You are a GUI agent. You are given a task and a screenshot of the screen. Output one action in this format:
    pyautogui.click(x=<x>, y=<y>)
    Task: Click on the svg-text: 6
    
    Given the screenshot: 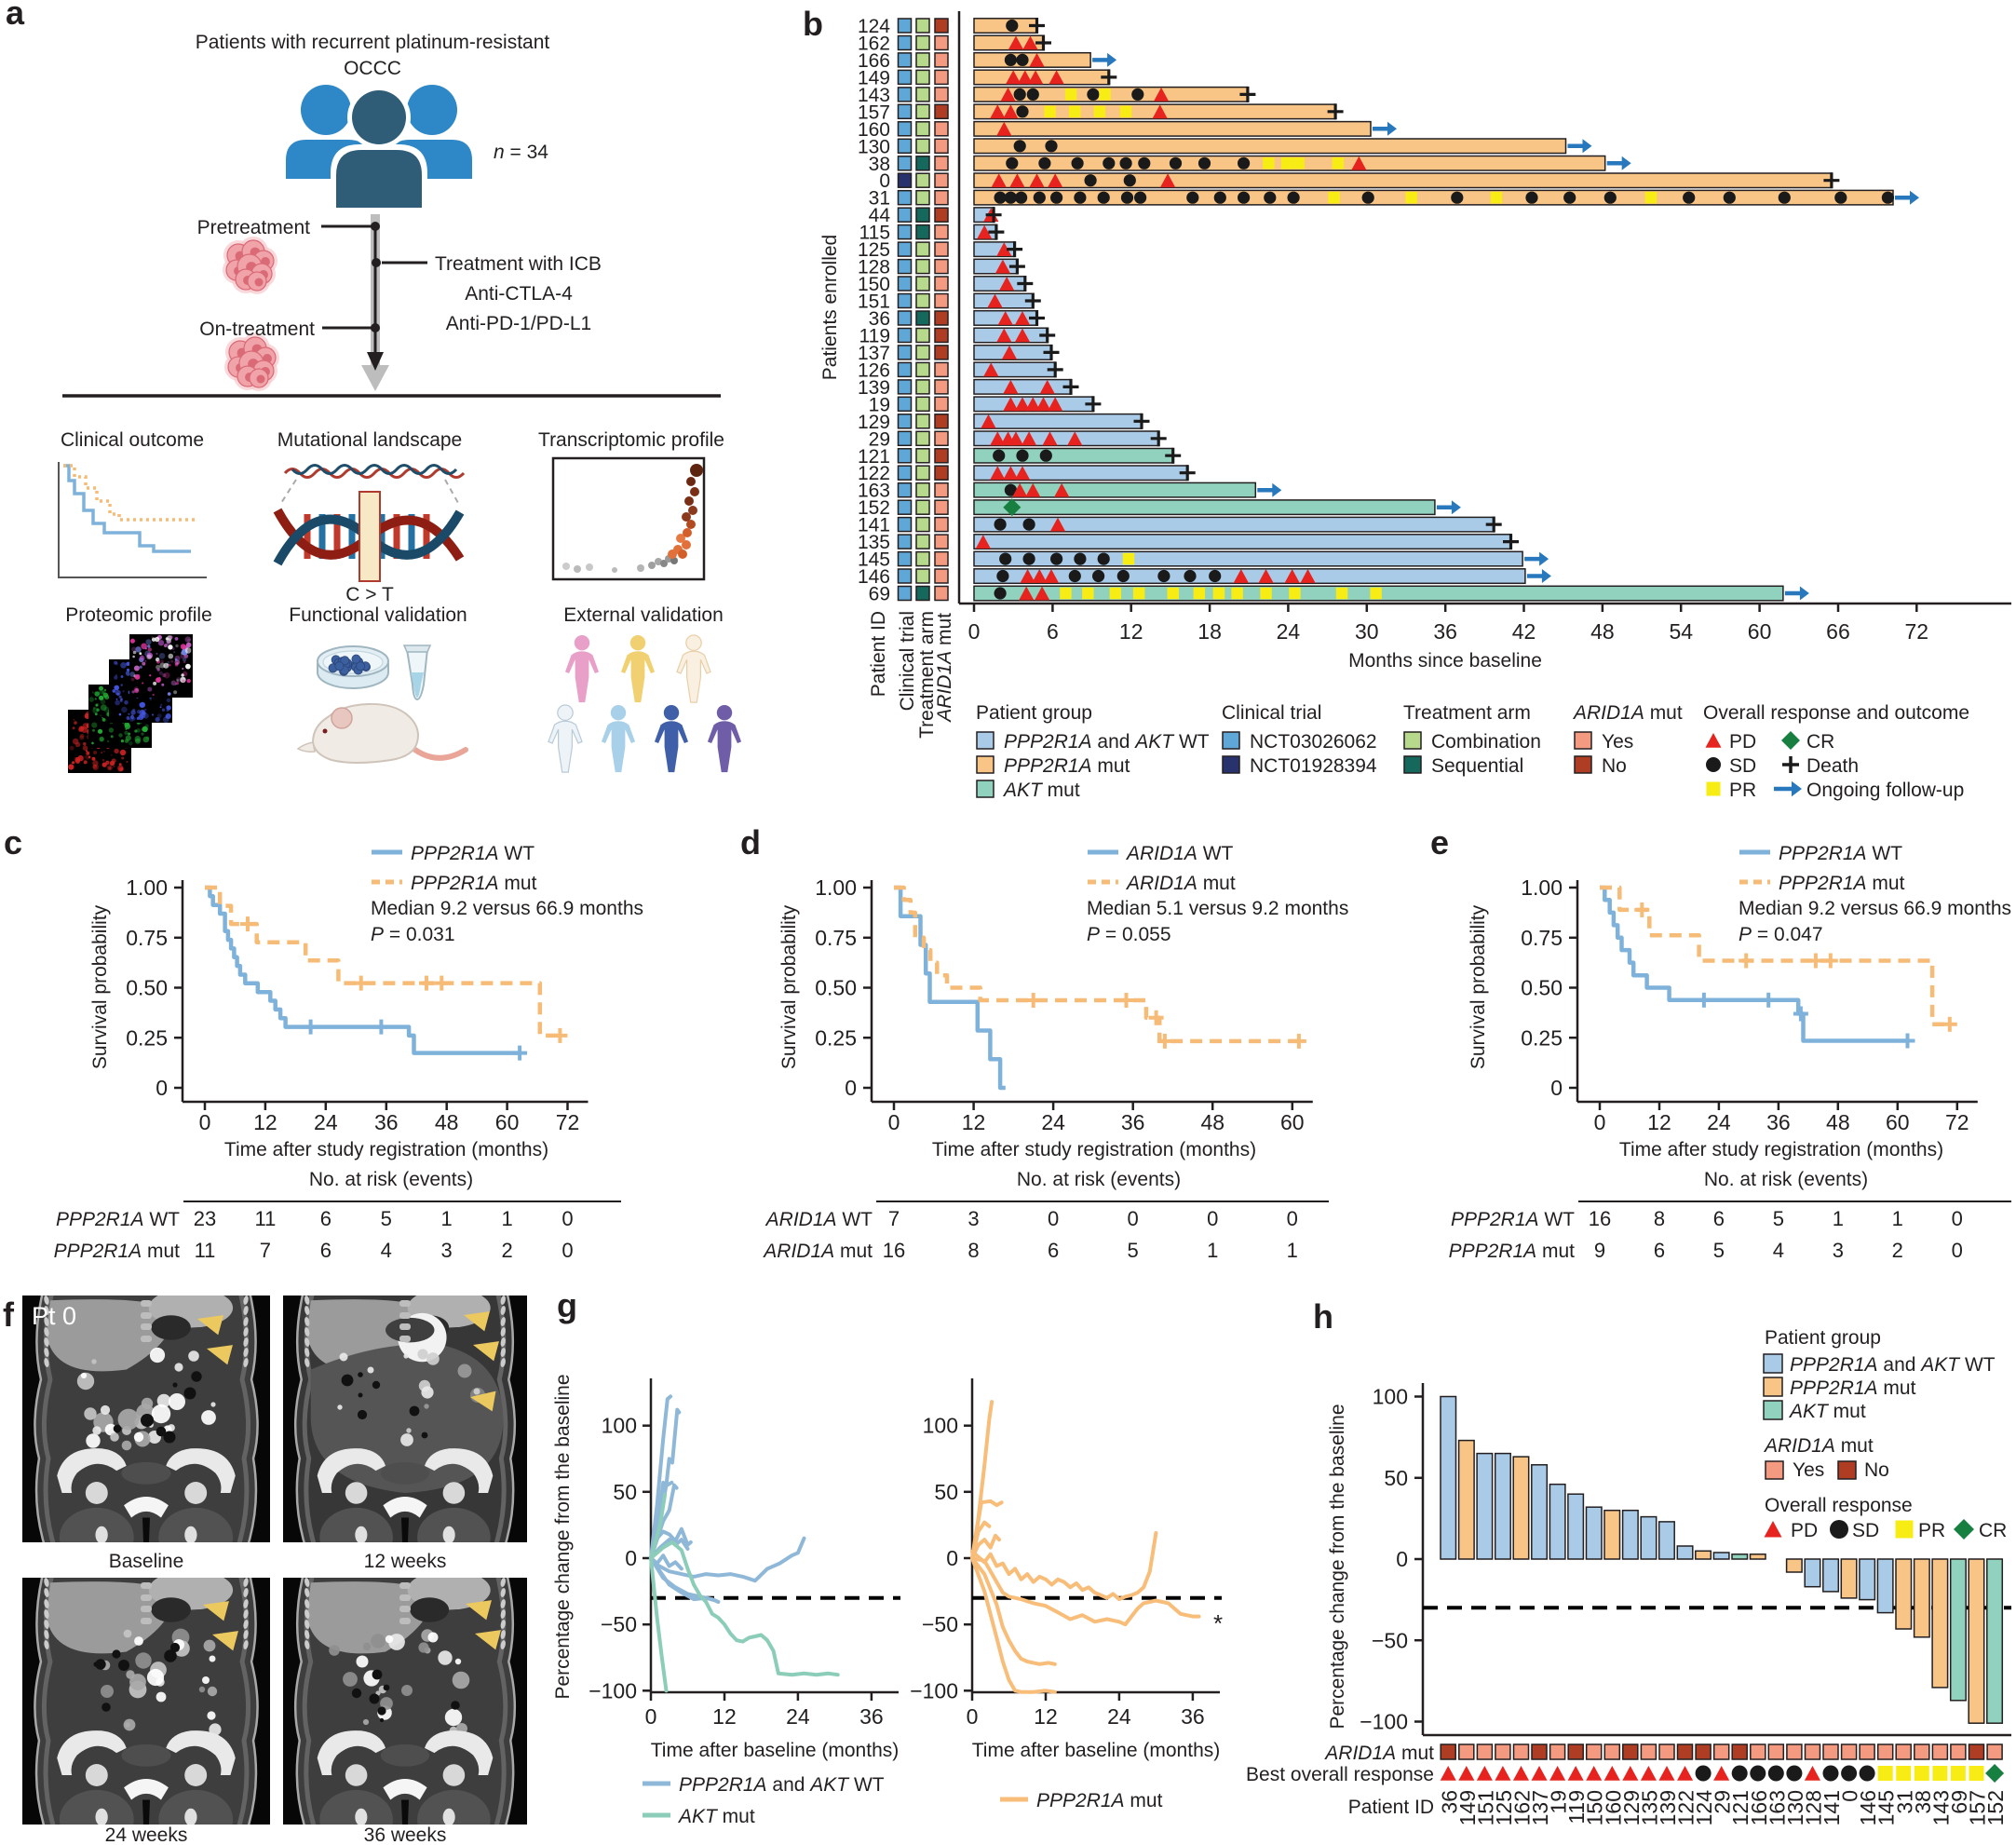 What is the action you would take?
    pyautogui.click(x=325, y=1251)
    